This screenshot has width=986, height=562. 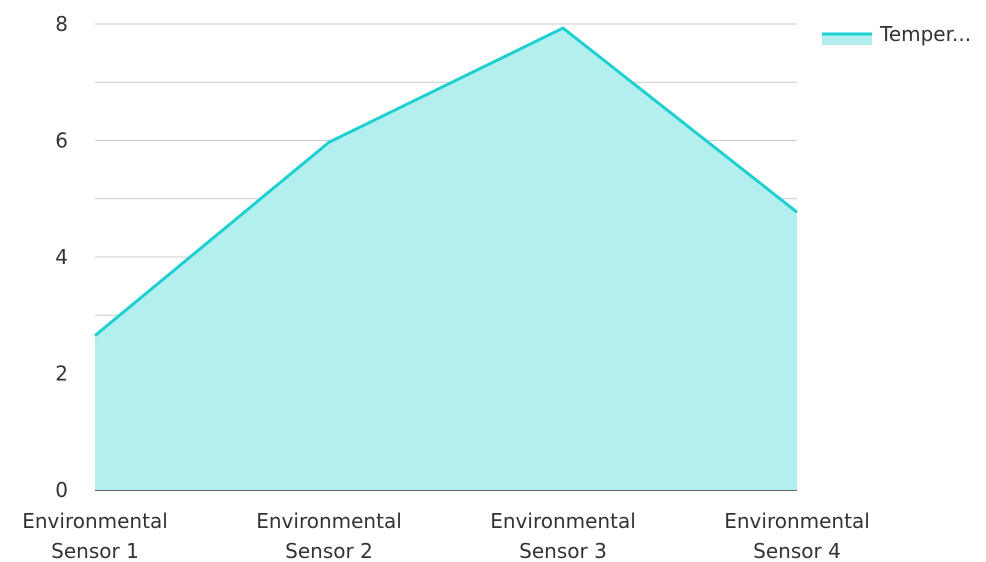 What do you see at coordinates (563, 535) in the screenshot?
I see `x-tick-label: Environmental Sensor 3` at bounding box center [563, 535].